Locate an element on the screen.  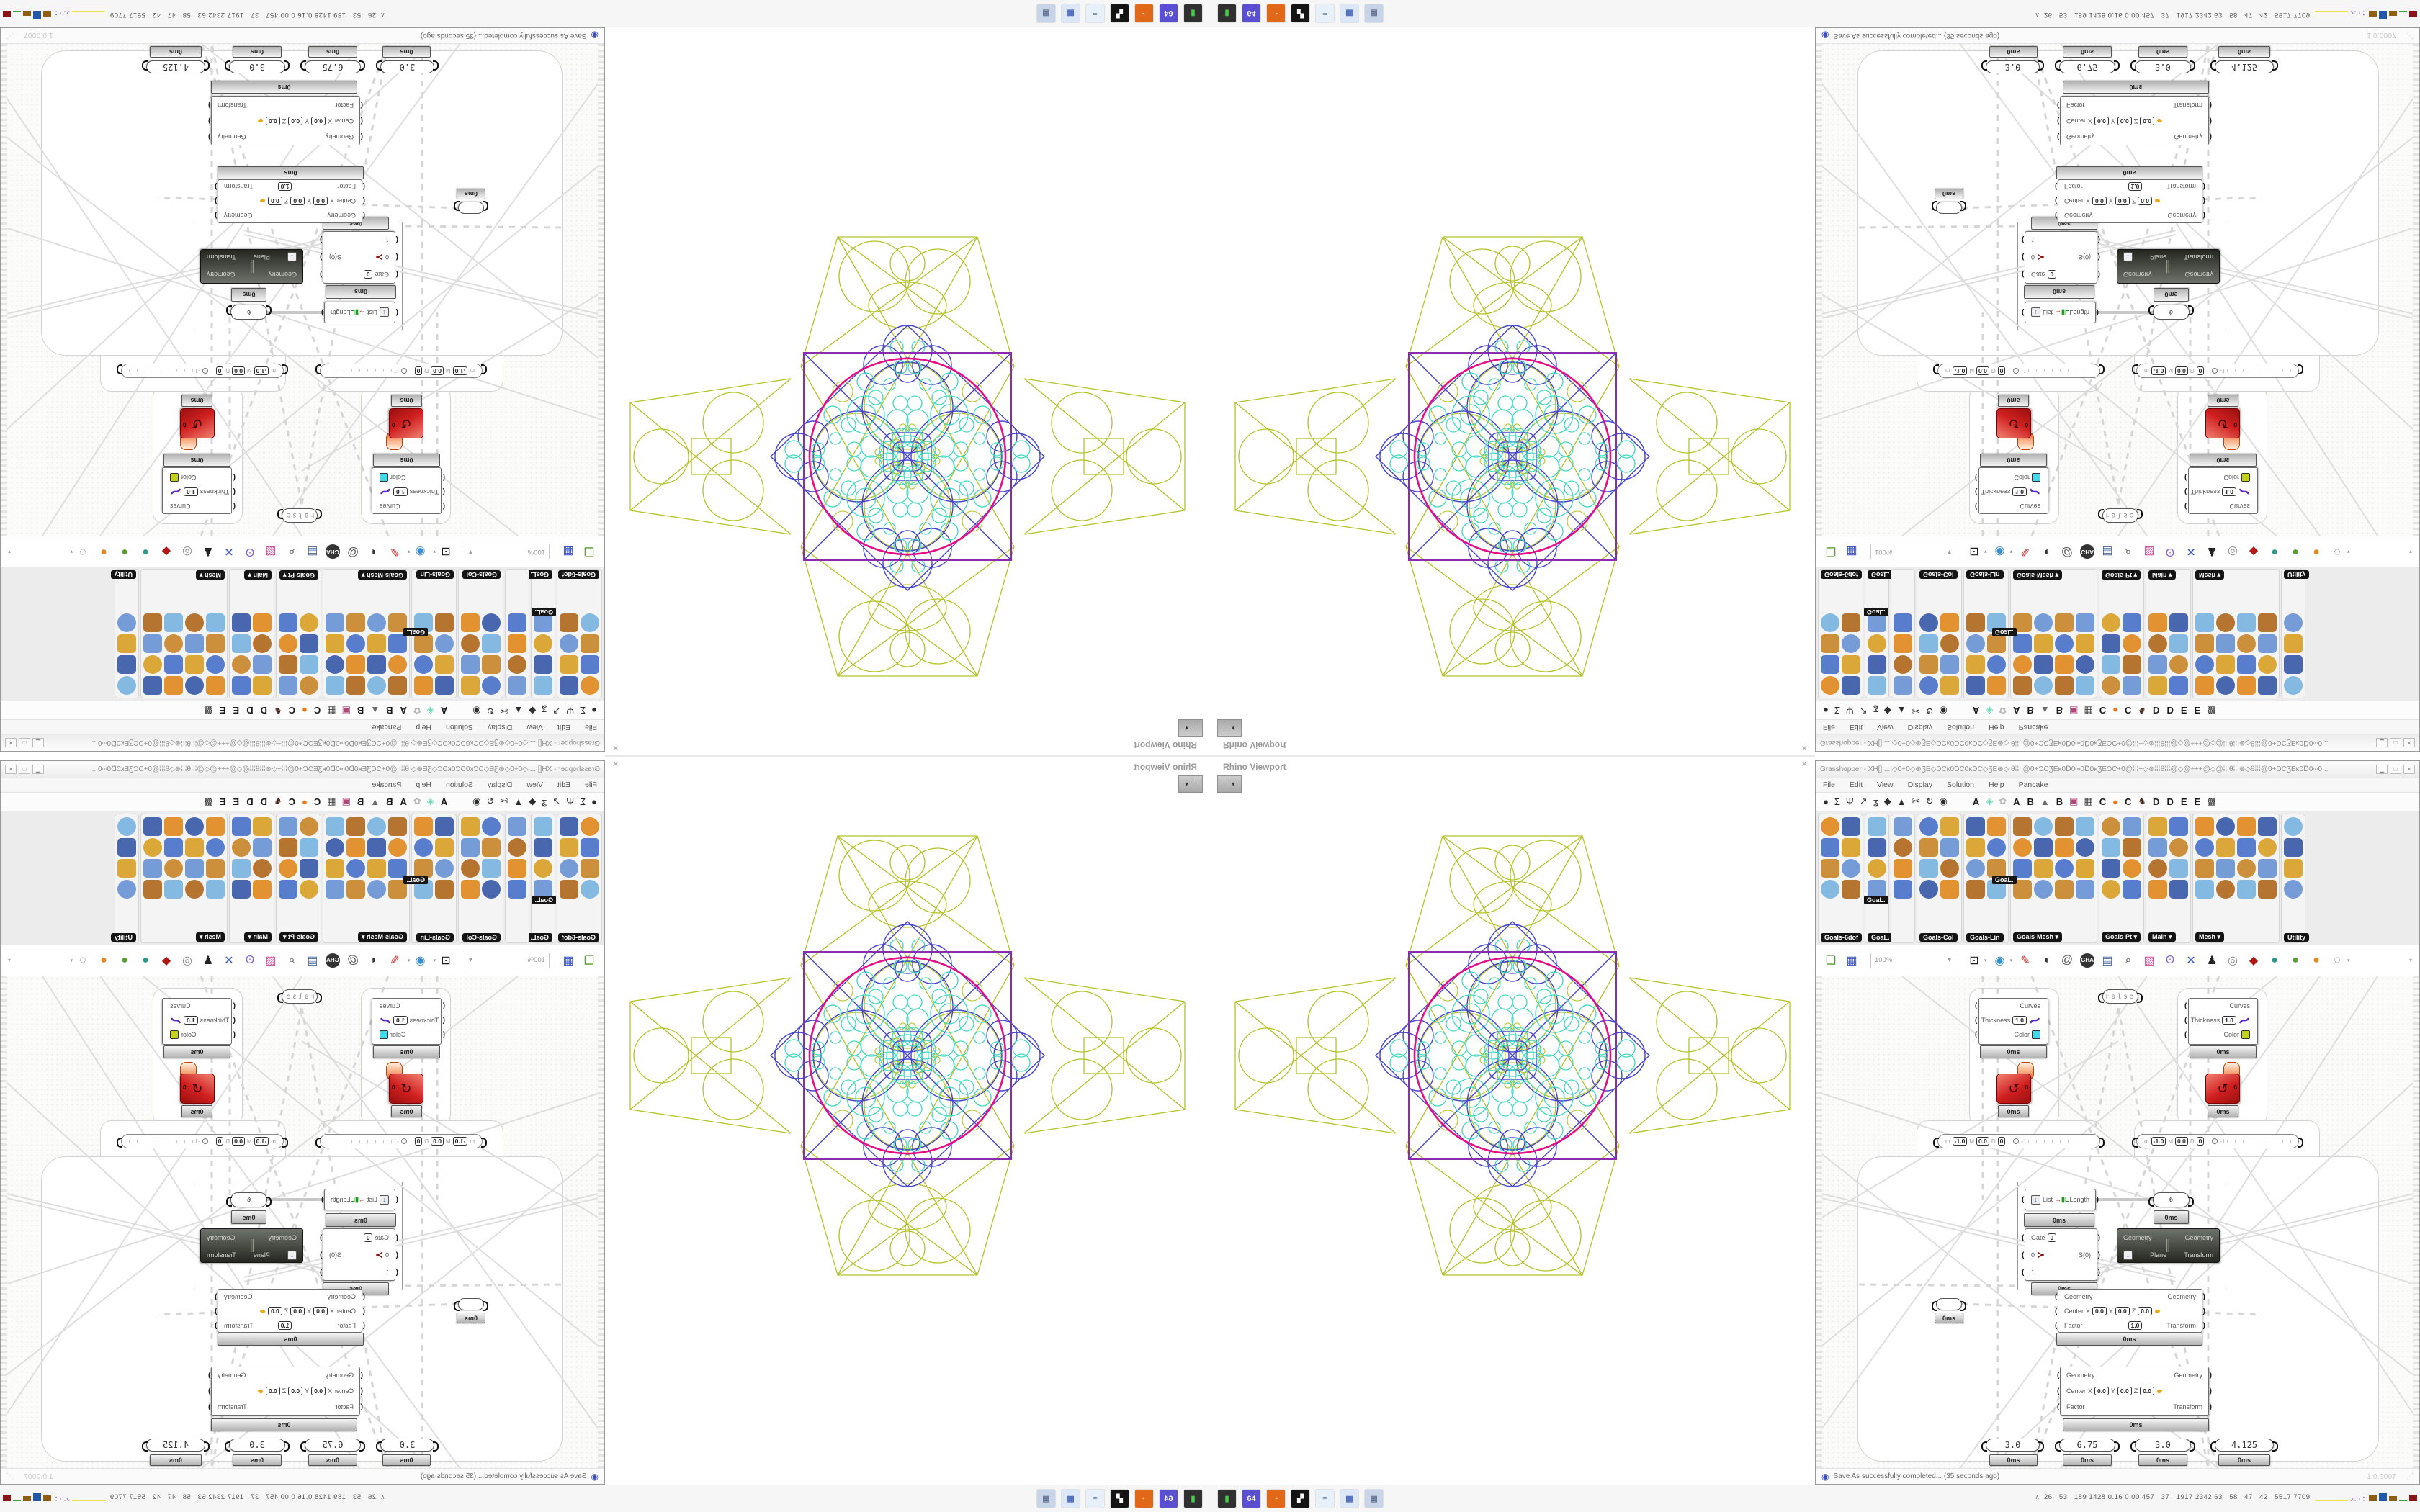
tab-icon: ▲ is located at coordinates (1901, 710).